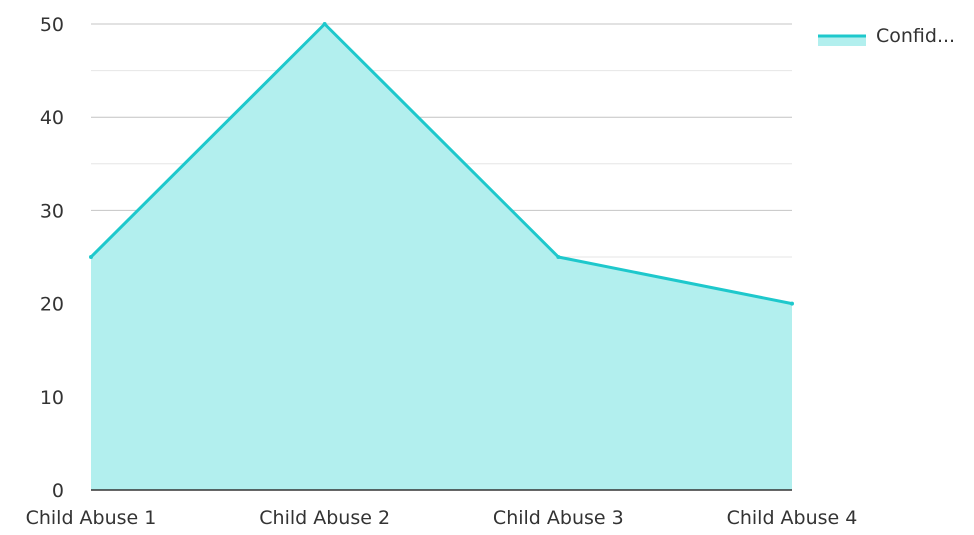  I want to click on legend-swatch-fill, so click(842, 41).